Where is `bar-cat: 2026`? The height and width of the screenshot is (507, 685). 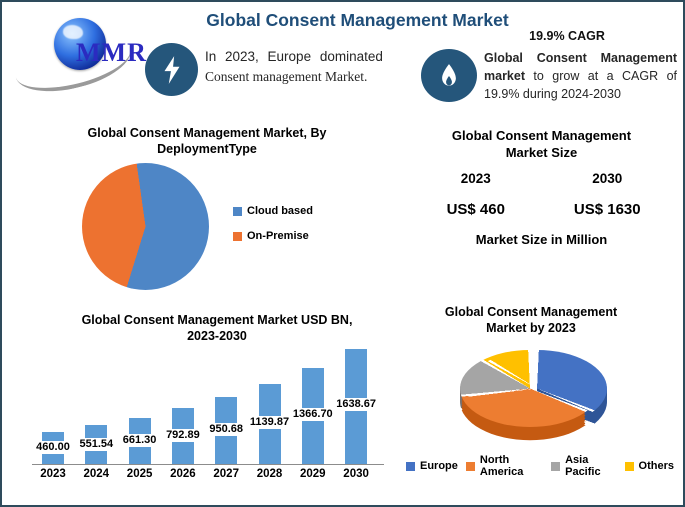
bar-cat: 2026 is located at coordinates (183, 474).